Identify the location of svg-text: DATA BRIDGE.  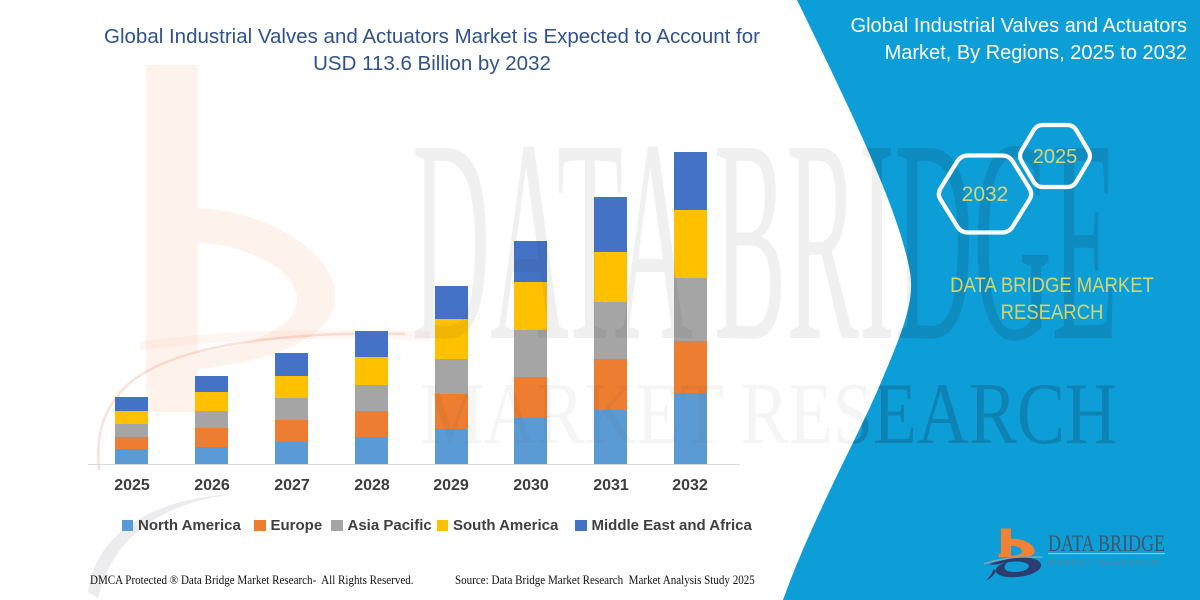
(1106, 543).